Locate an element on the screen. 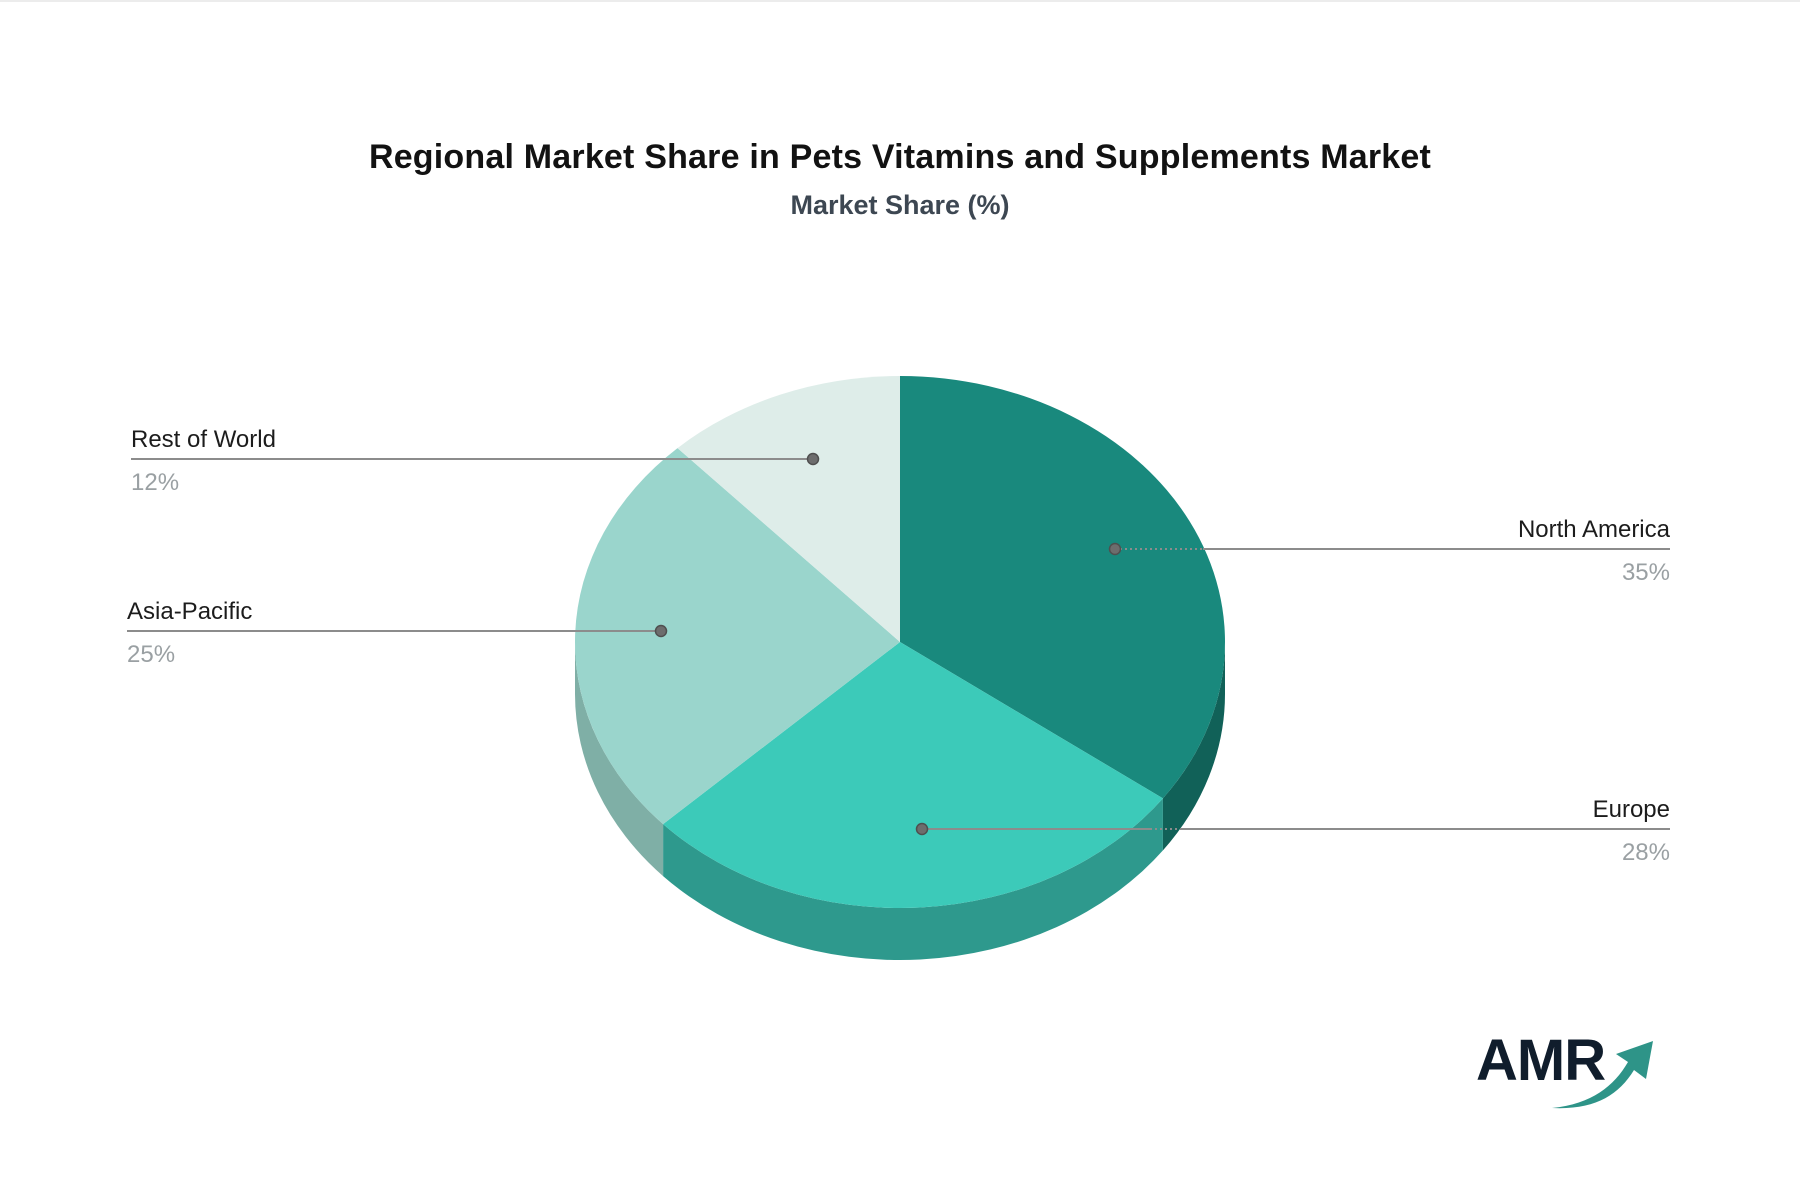 The height and width of the screenshot is (1198, 1800). callout-dot-north-america is located at coordinates (1115, 549).